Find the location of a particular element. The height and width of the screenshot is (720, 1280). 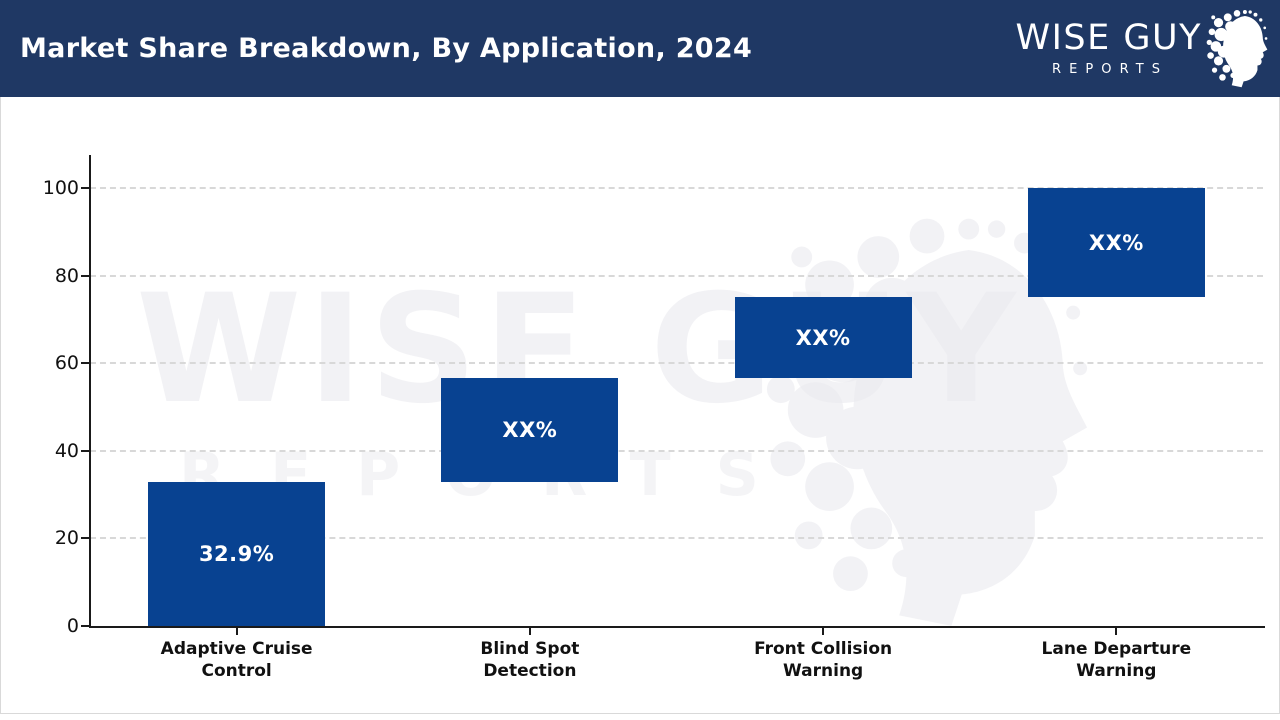

y-tick-label: 0 is located at coordinates (72, 626).